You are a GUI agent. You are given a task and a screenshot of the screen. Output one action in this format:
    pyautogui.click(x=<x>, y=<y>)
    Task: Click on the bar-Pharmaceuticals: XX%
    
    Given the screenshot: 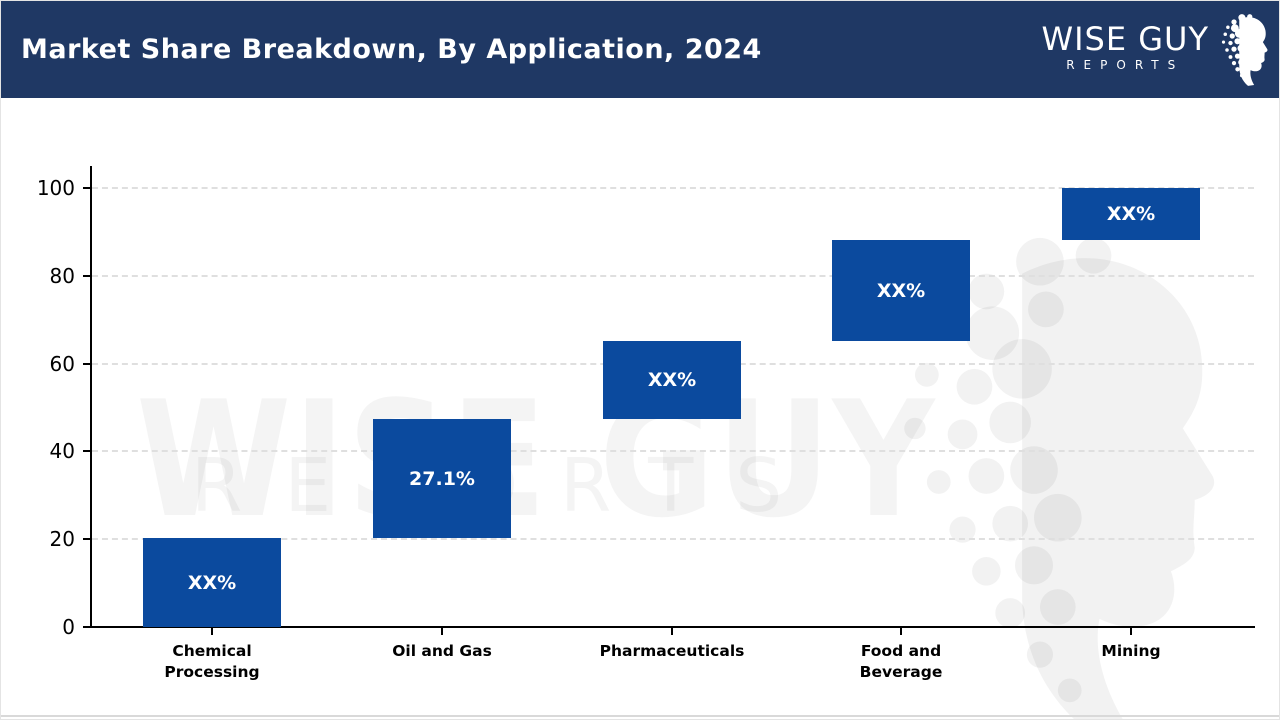 What is the action you would take?
    pyautogui.click(x=672, y=380)
    